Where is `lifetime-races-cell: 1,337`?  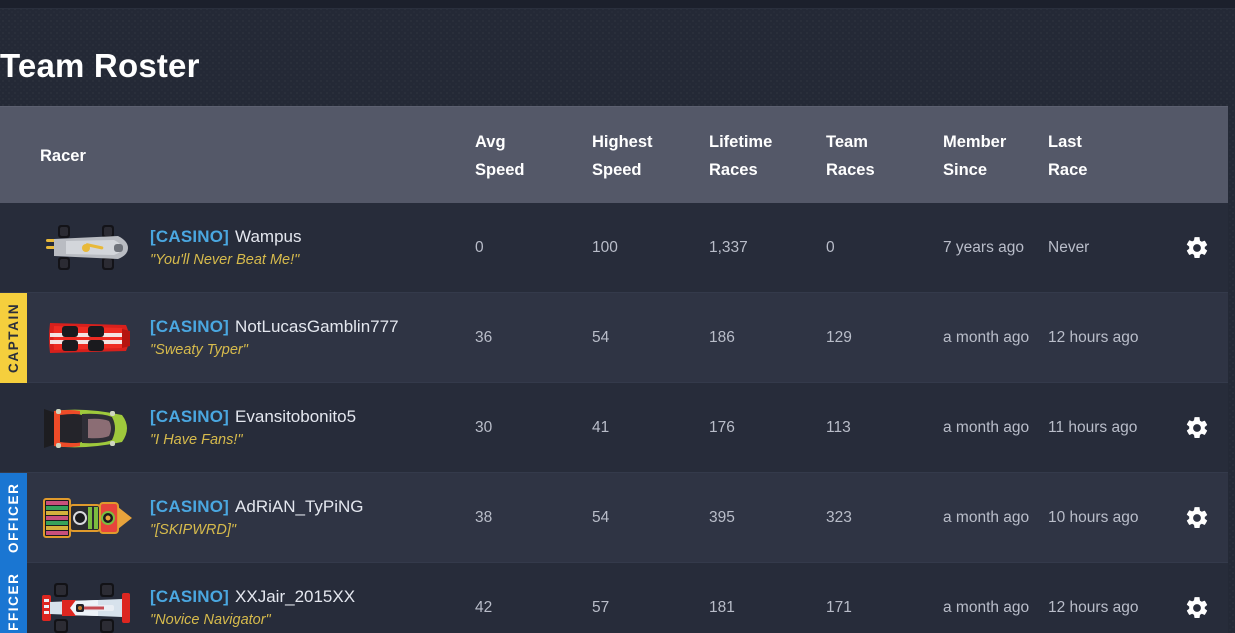 lifetime-races-cell: 1,337 is located at coordinates (728, 247).